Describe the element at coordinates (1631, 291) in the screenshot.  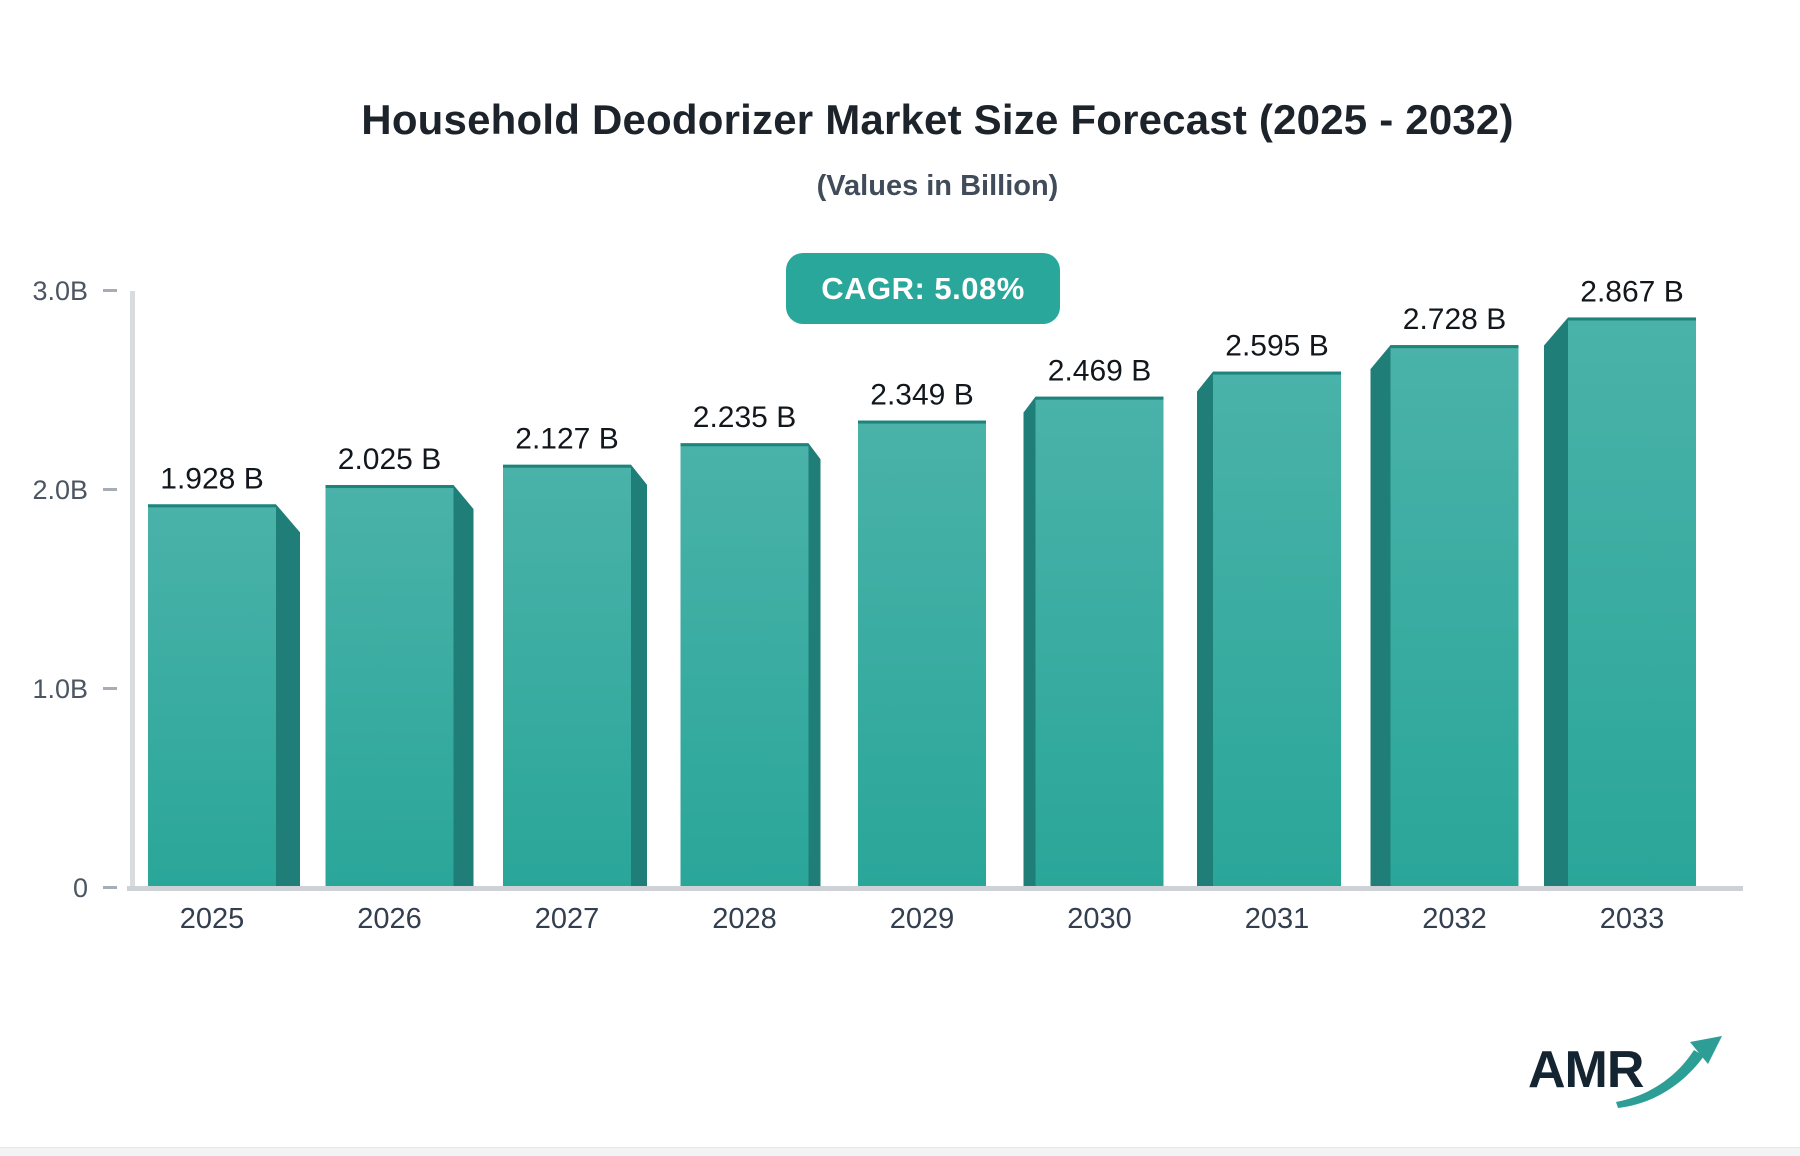
I see `bar-value-label: 2.867 B` at that location.